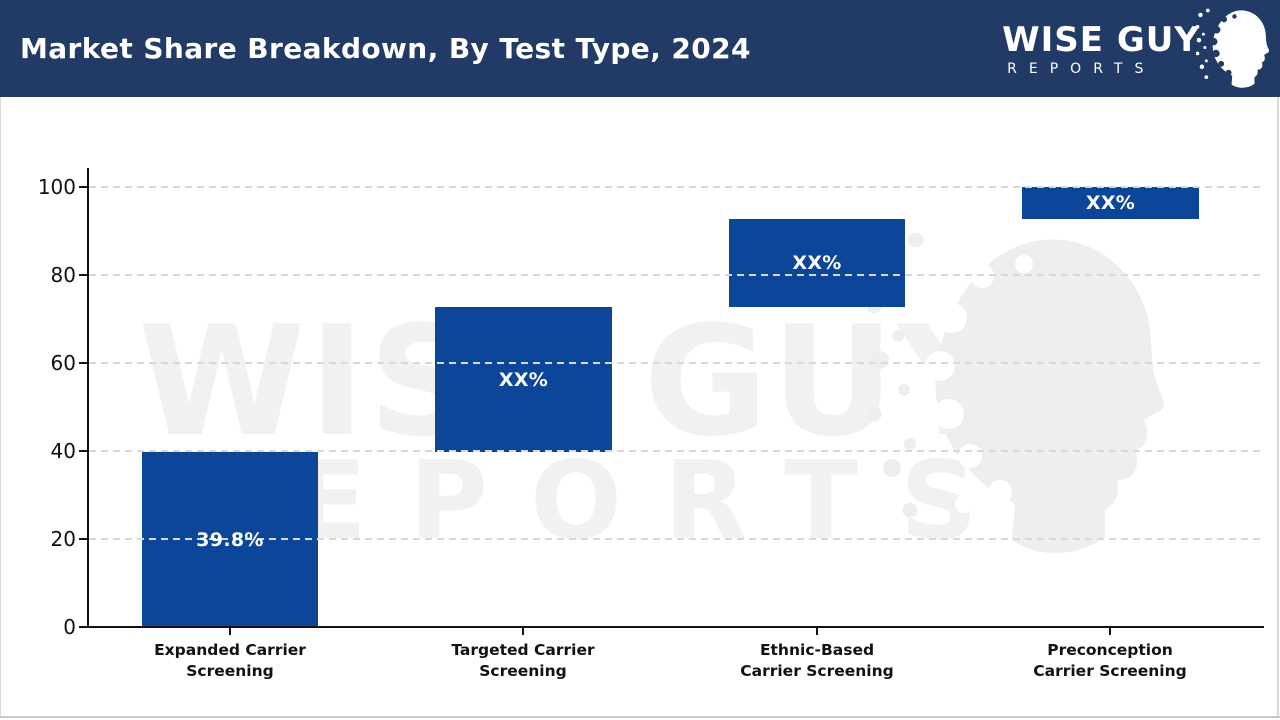 The width and height of the screenshot is (1280, 720). Describe the element at coordinates (1278, 407) in the screenshot. I see `right-border` at that location.